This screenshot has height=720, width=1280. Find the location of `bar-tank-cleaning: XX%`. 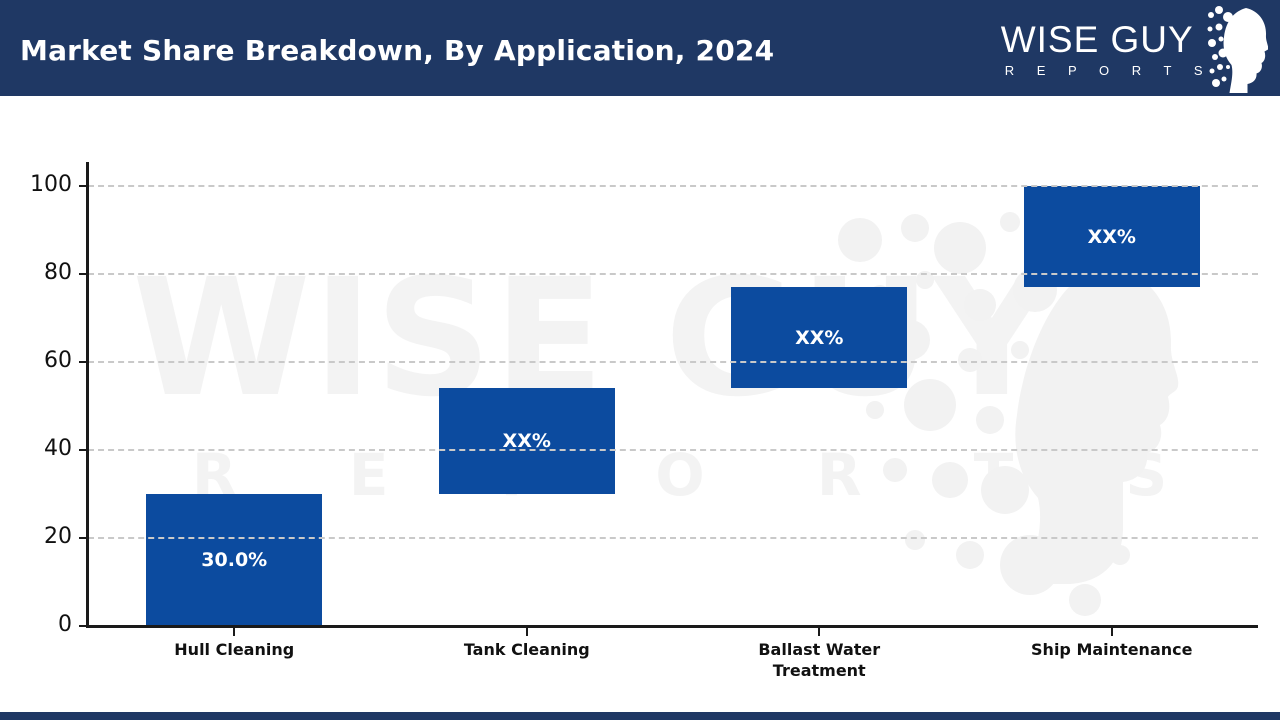

bar-tank-cleaning: XX% is located at coordinates (526, 441).